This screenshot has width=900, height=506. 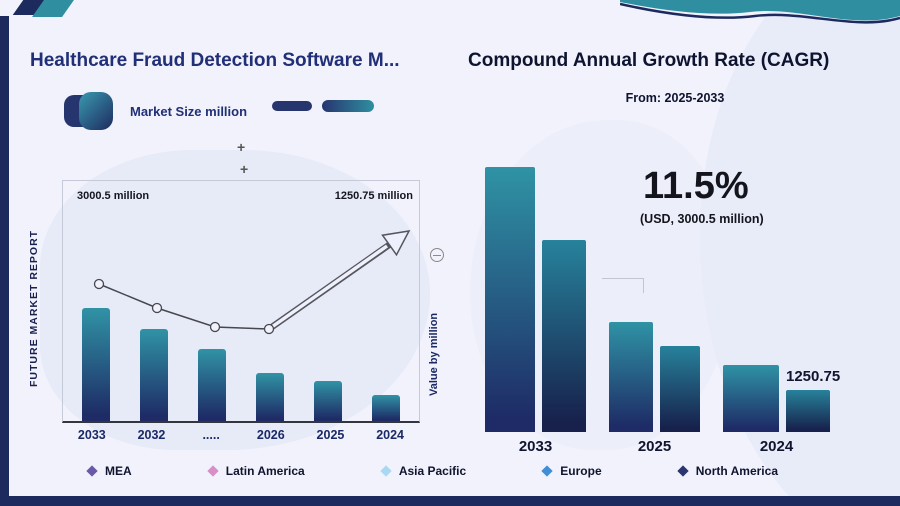 I want to click on step-decoration, so click(x=623, y=285).